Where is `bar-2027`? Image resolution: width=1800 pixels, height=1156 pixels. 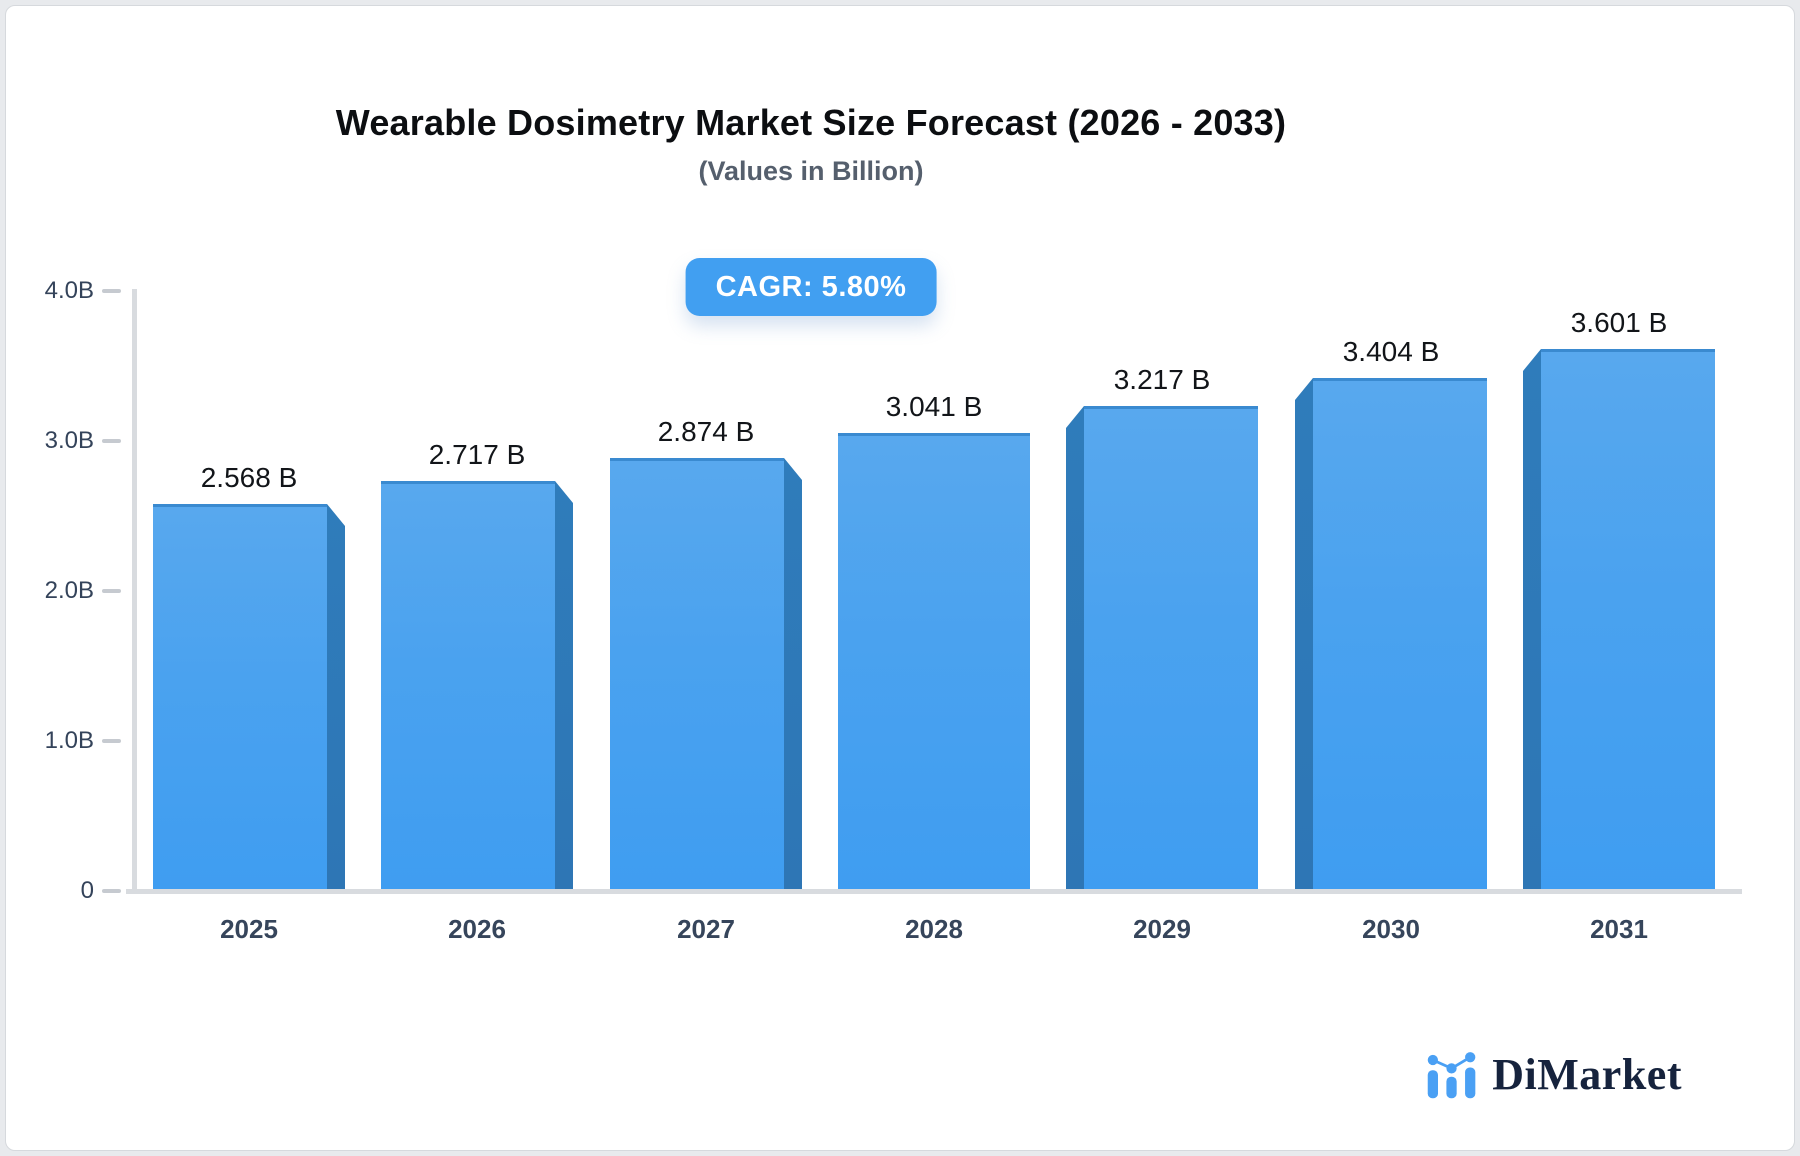
bar-2027 is located at coordinates (706, 673).